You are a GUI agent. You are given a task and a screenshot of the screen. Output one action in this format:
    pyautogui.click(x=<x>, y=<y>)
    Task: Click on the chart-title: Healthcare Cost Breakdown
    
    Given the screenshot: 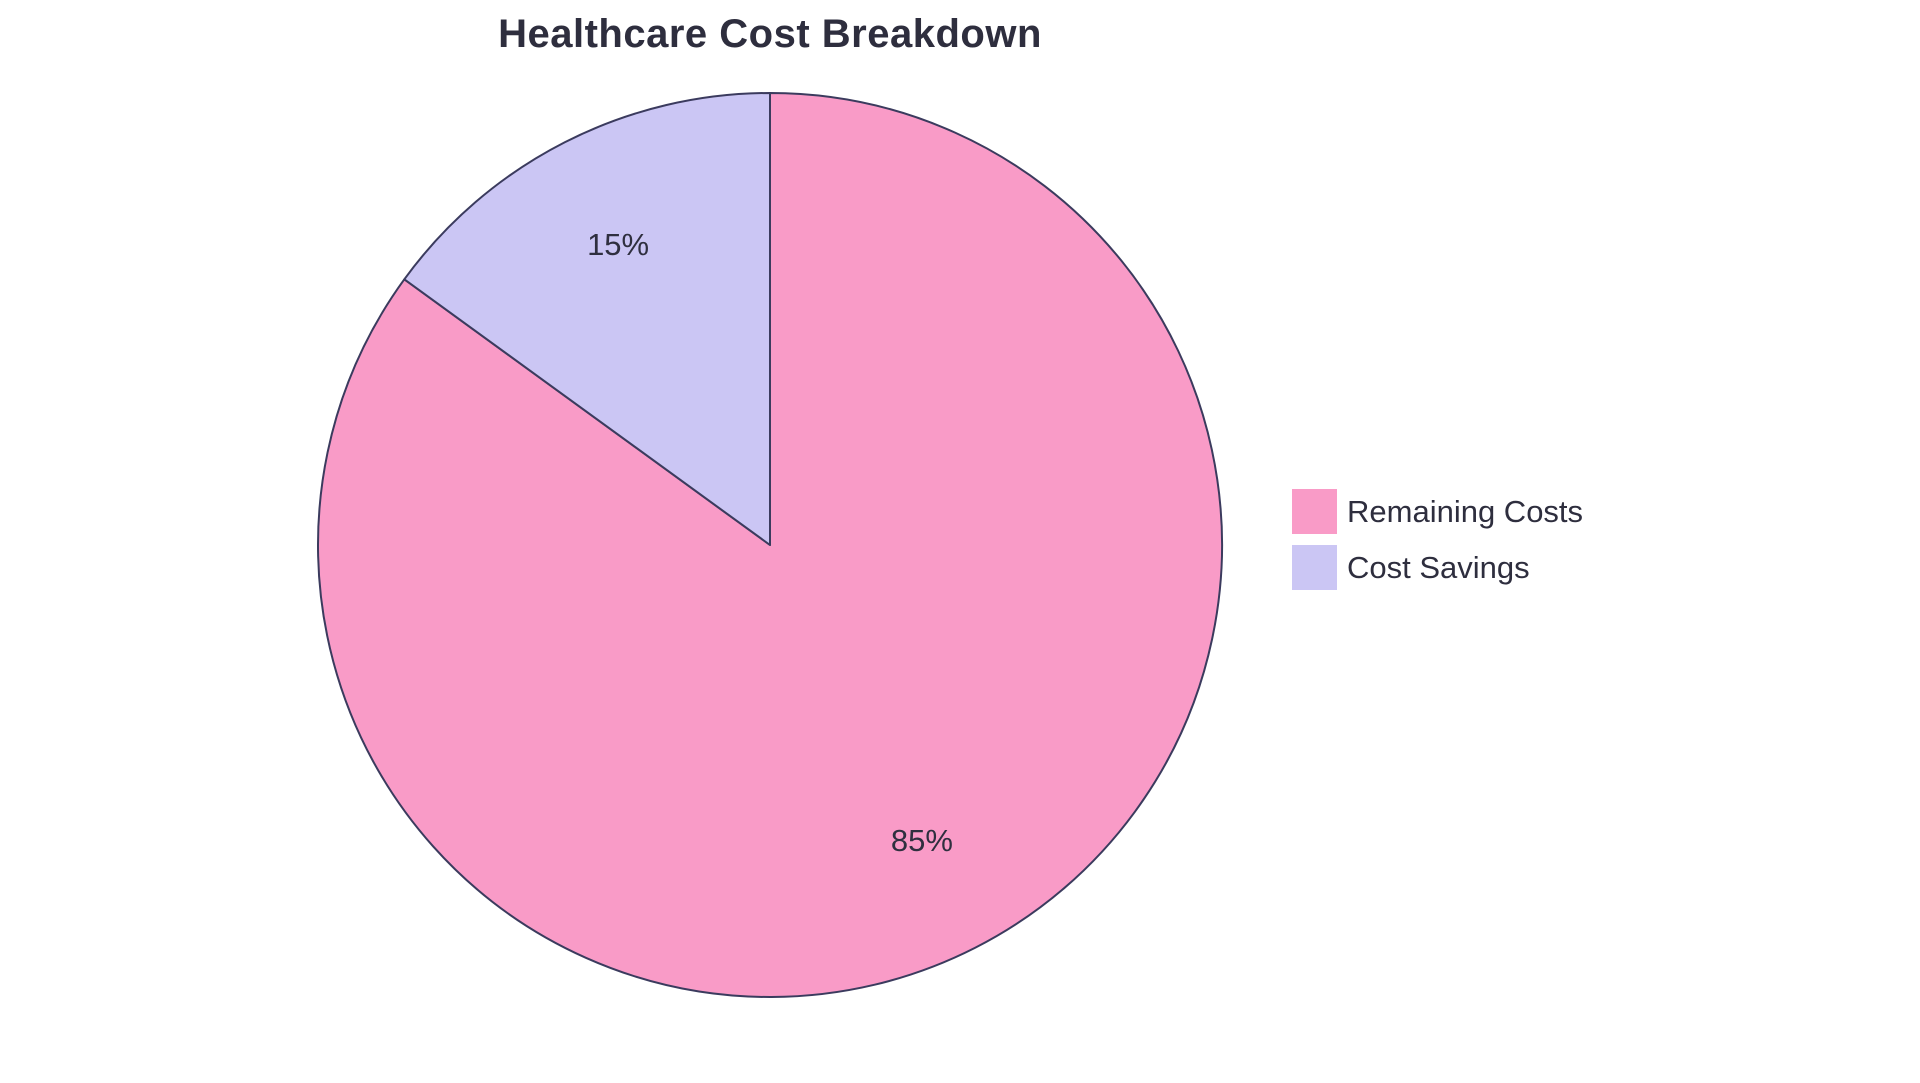 What is the action you would take?
    pyautogui.click(x=770, y=34)
    